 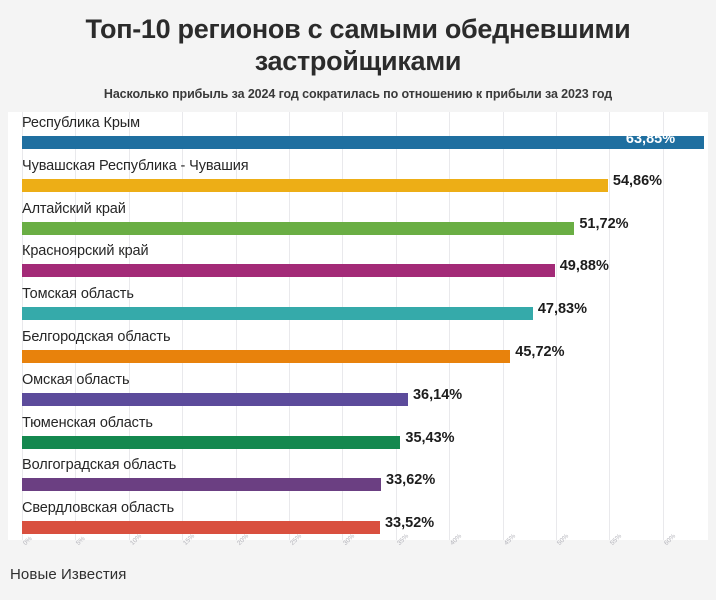 I want to click on bar-category-label: Красноярский край, so click(x=85, y=251).